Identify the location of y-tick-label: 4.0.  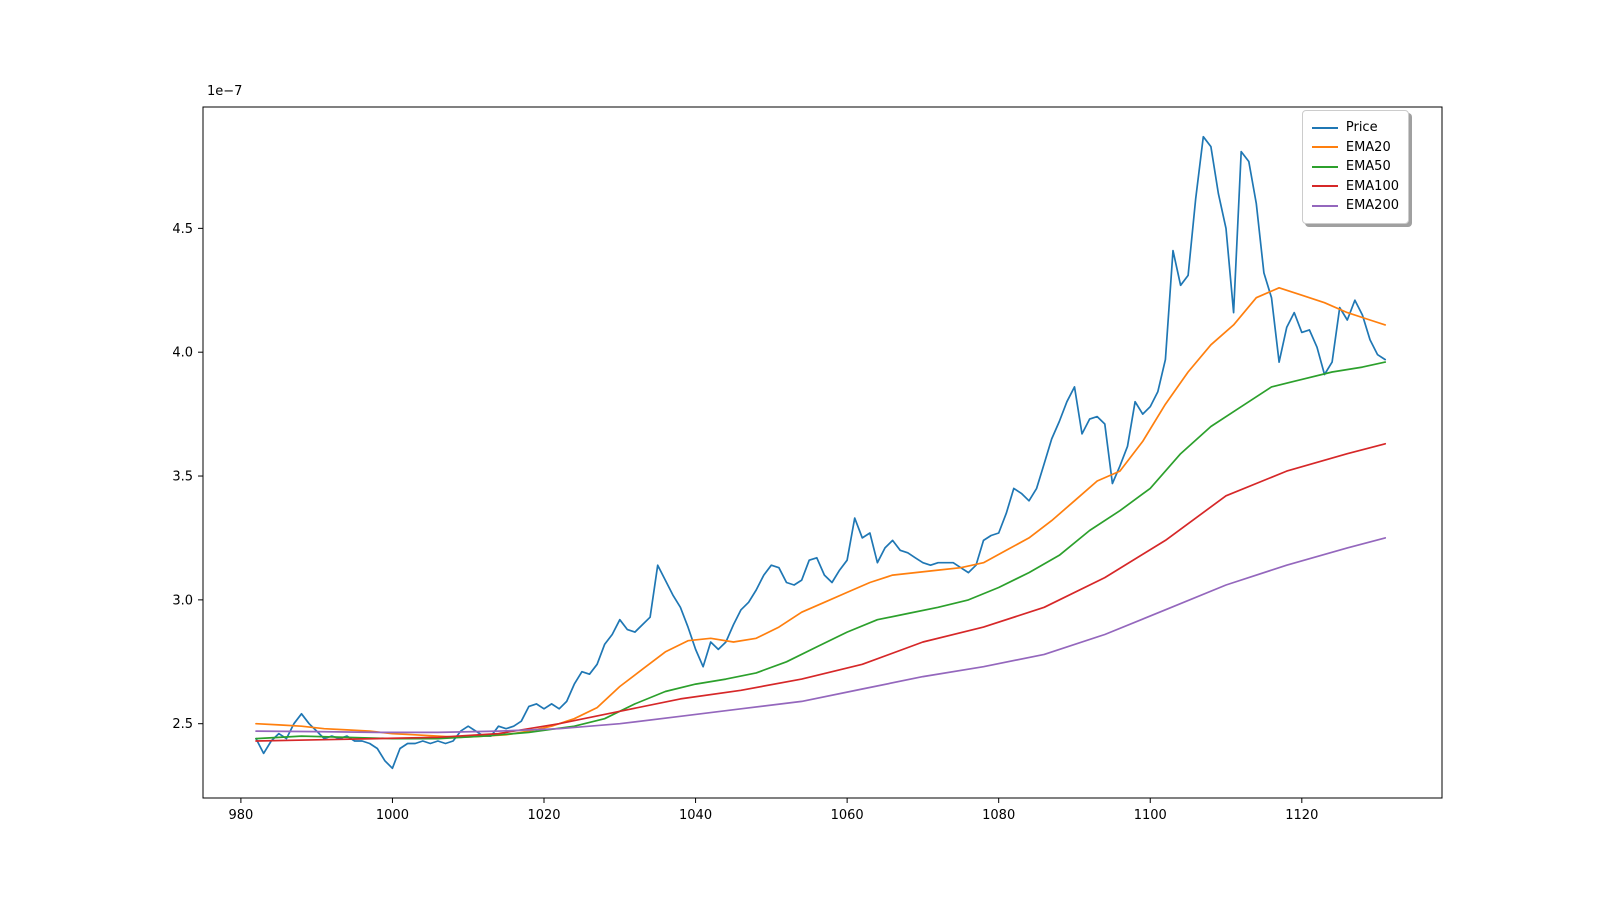
(182, 353).